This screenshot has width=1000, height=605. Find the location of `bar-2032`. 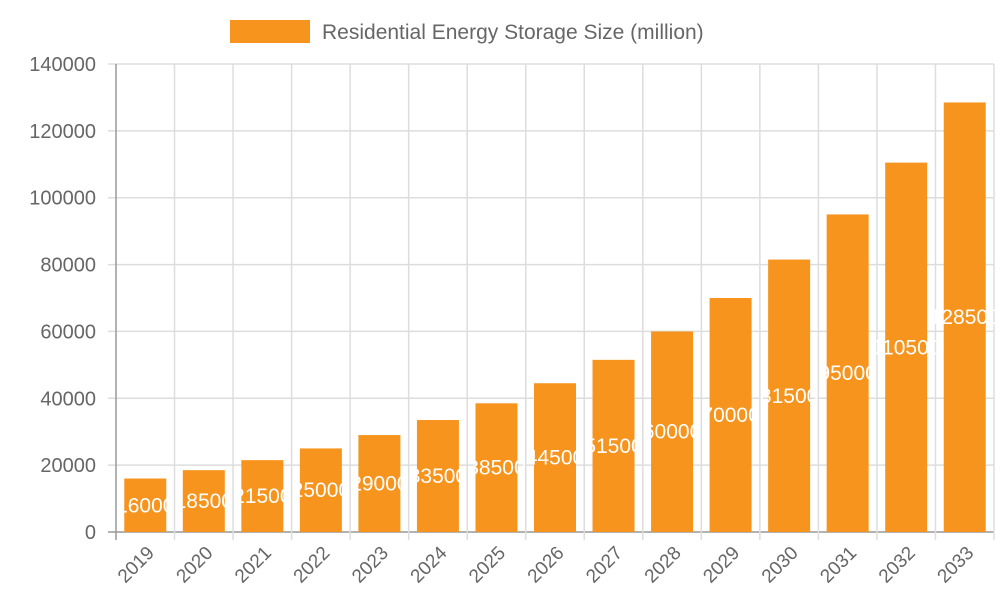

bar-2032 is located at coordinates (906, 347).